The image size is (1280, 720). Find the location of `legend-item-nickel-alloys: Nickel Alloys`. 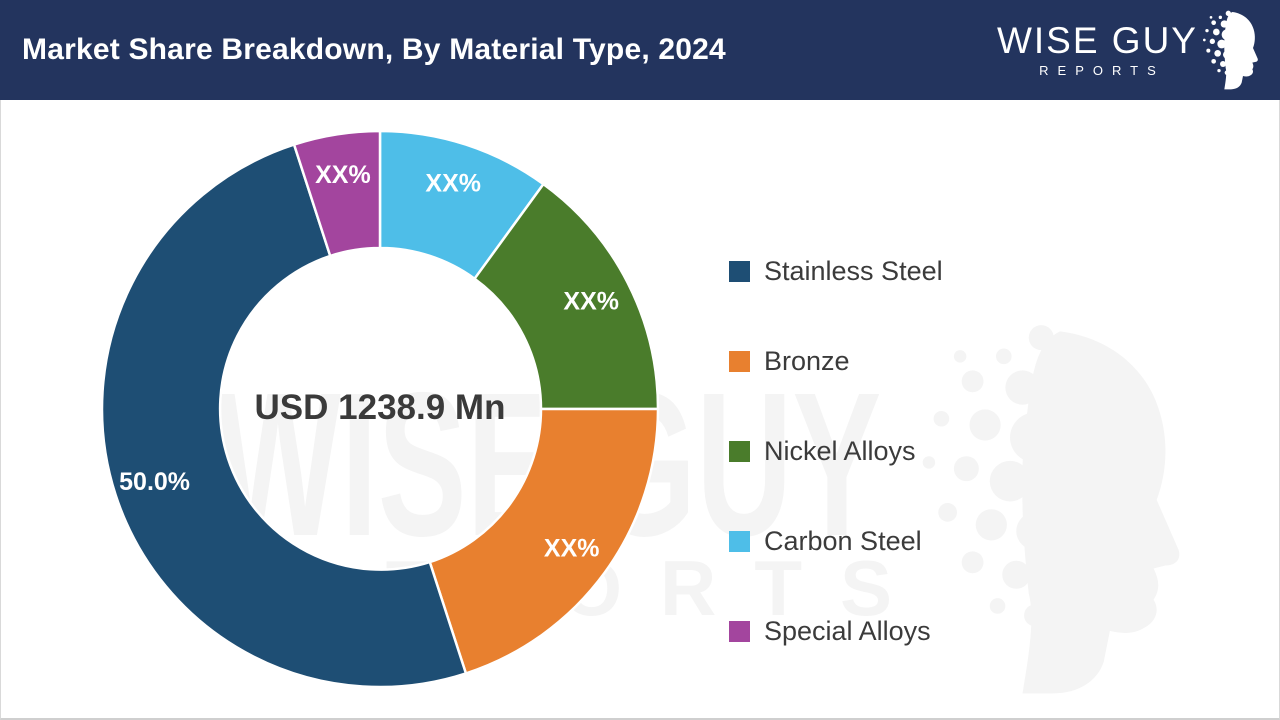

legend-item-nickel-alloys: Nickel Alloys is located at coordinates (836, 451).